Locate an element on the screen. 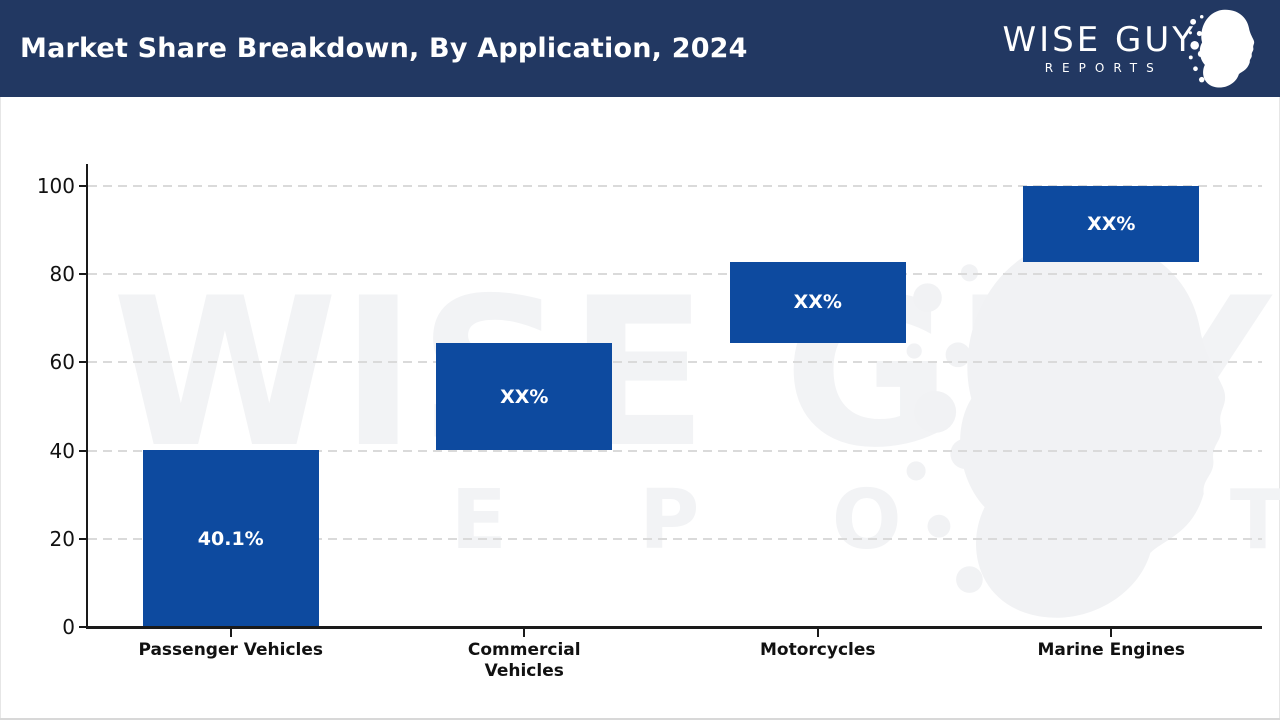 This screenshot has width=1280, height=720. x-category-label: Motorcycles is located at coordinates (818, 650).